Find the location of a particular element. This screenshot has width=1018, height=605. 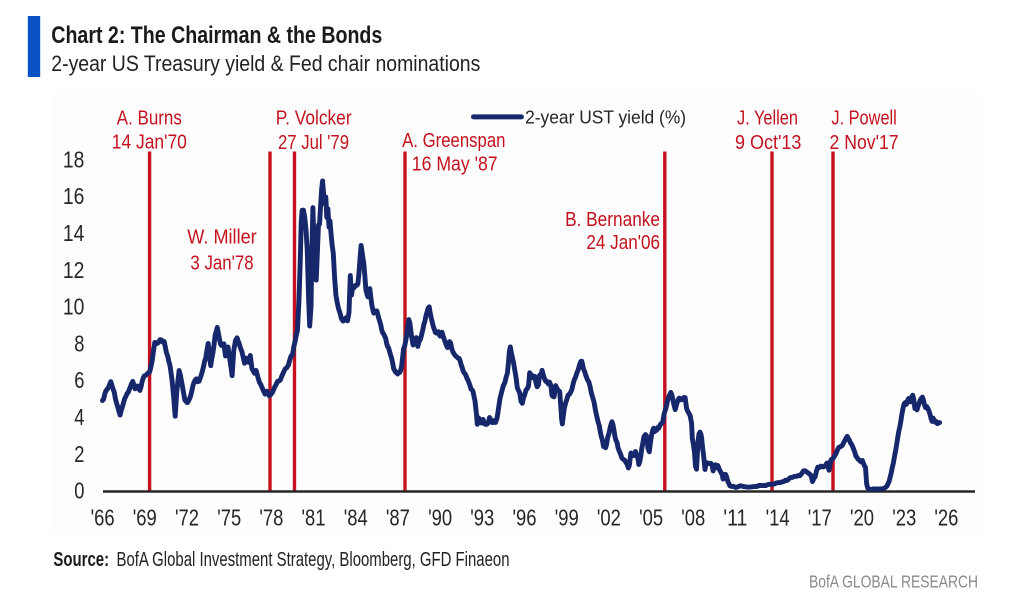

svg-text: '20 is located at coordinates (862, 518).